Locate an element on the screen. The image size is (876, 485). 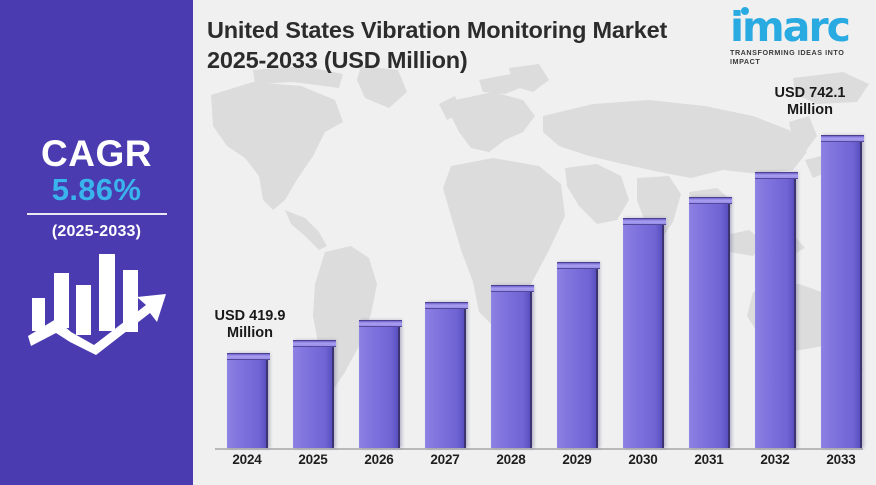
bar-2028 is located at coordinates (512, 366).